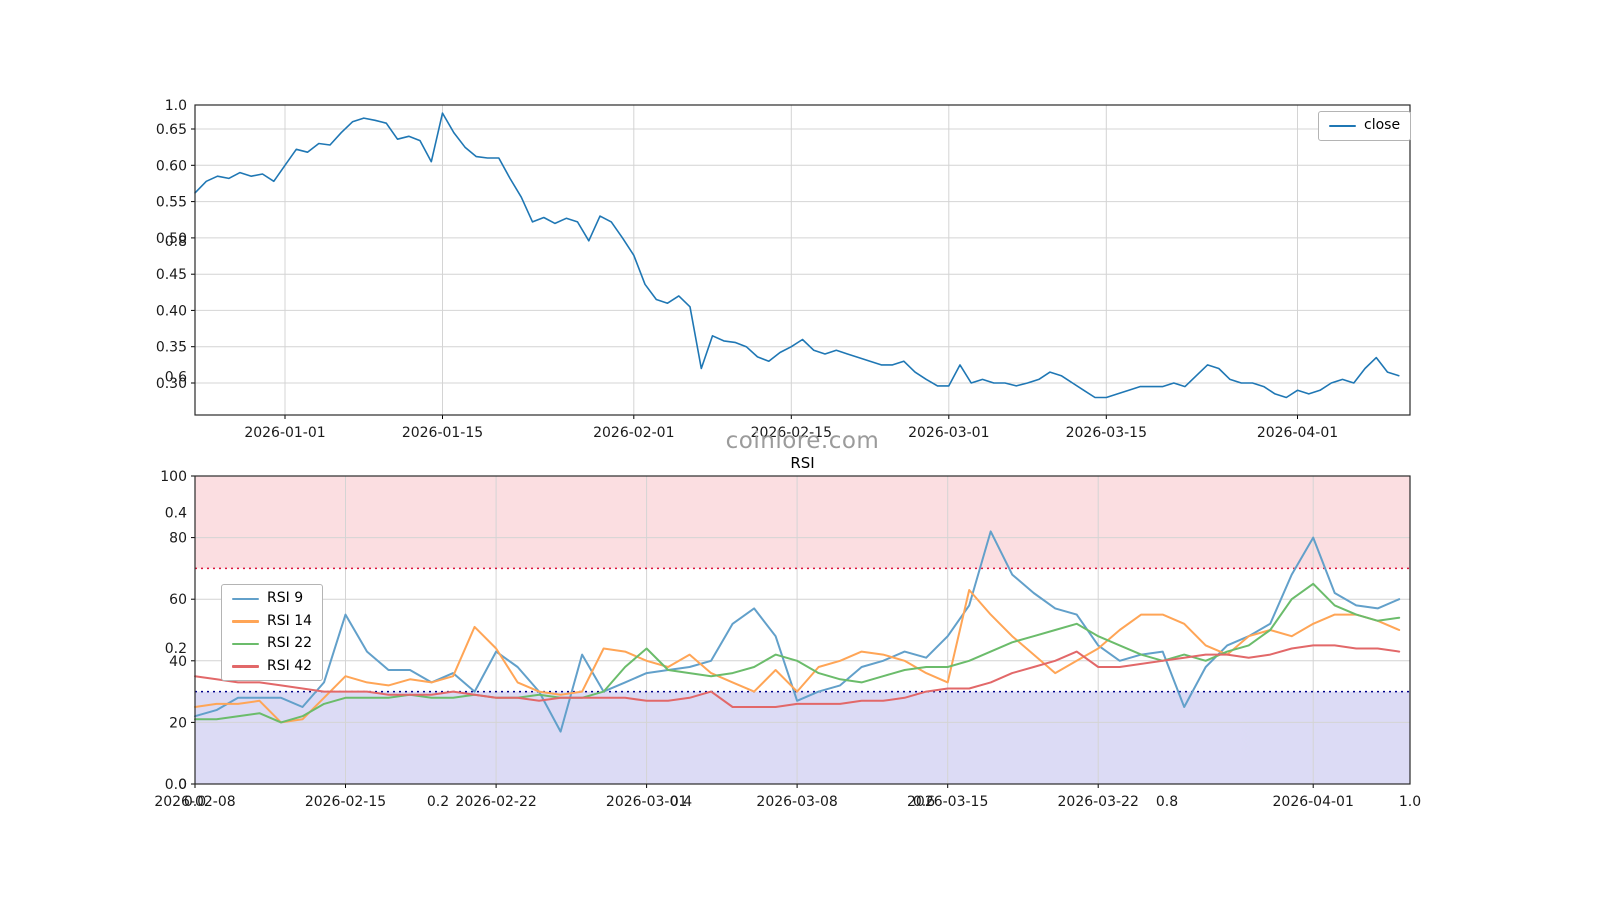 This screenshot has height=900, width=1600. I want to click on legend-label: RSI 42, so click(290, 665).